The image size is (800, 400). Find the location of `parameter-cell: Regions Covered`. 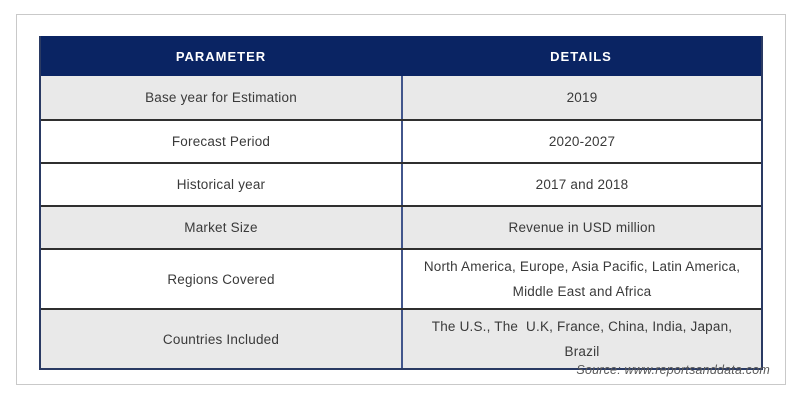

parameter-cell: Regions Covered is located at coordinates (221, 279).